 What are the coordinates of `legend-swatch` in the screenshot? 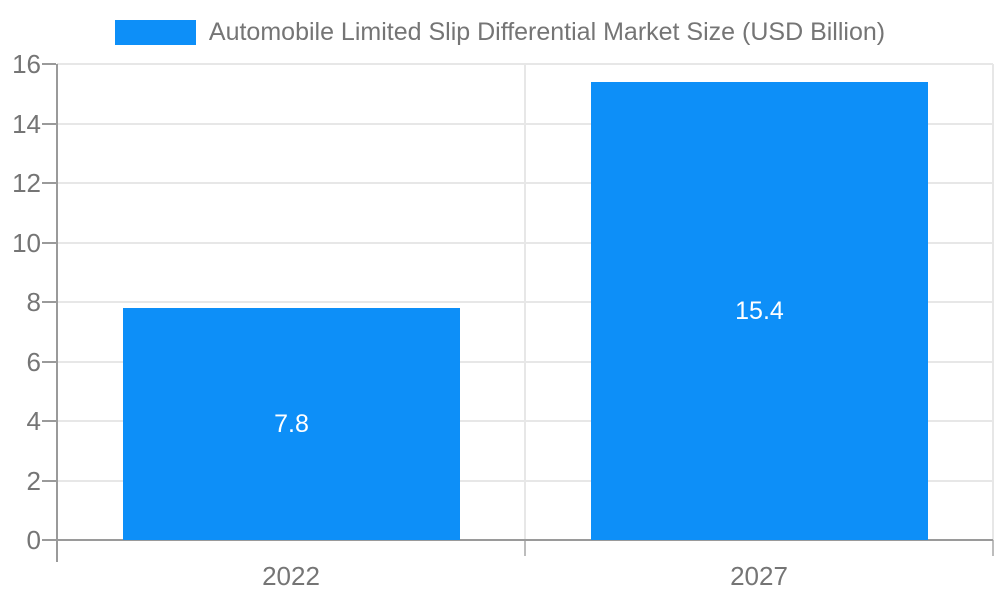 It's located at (155, 32).